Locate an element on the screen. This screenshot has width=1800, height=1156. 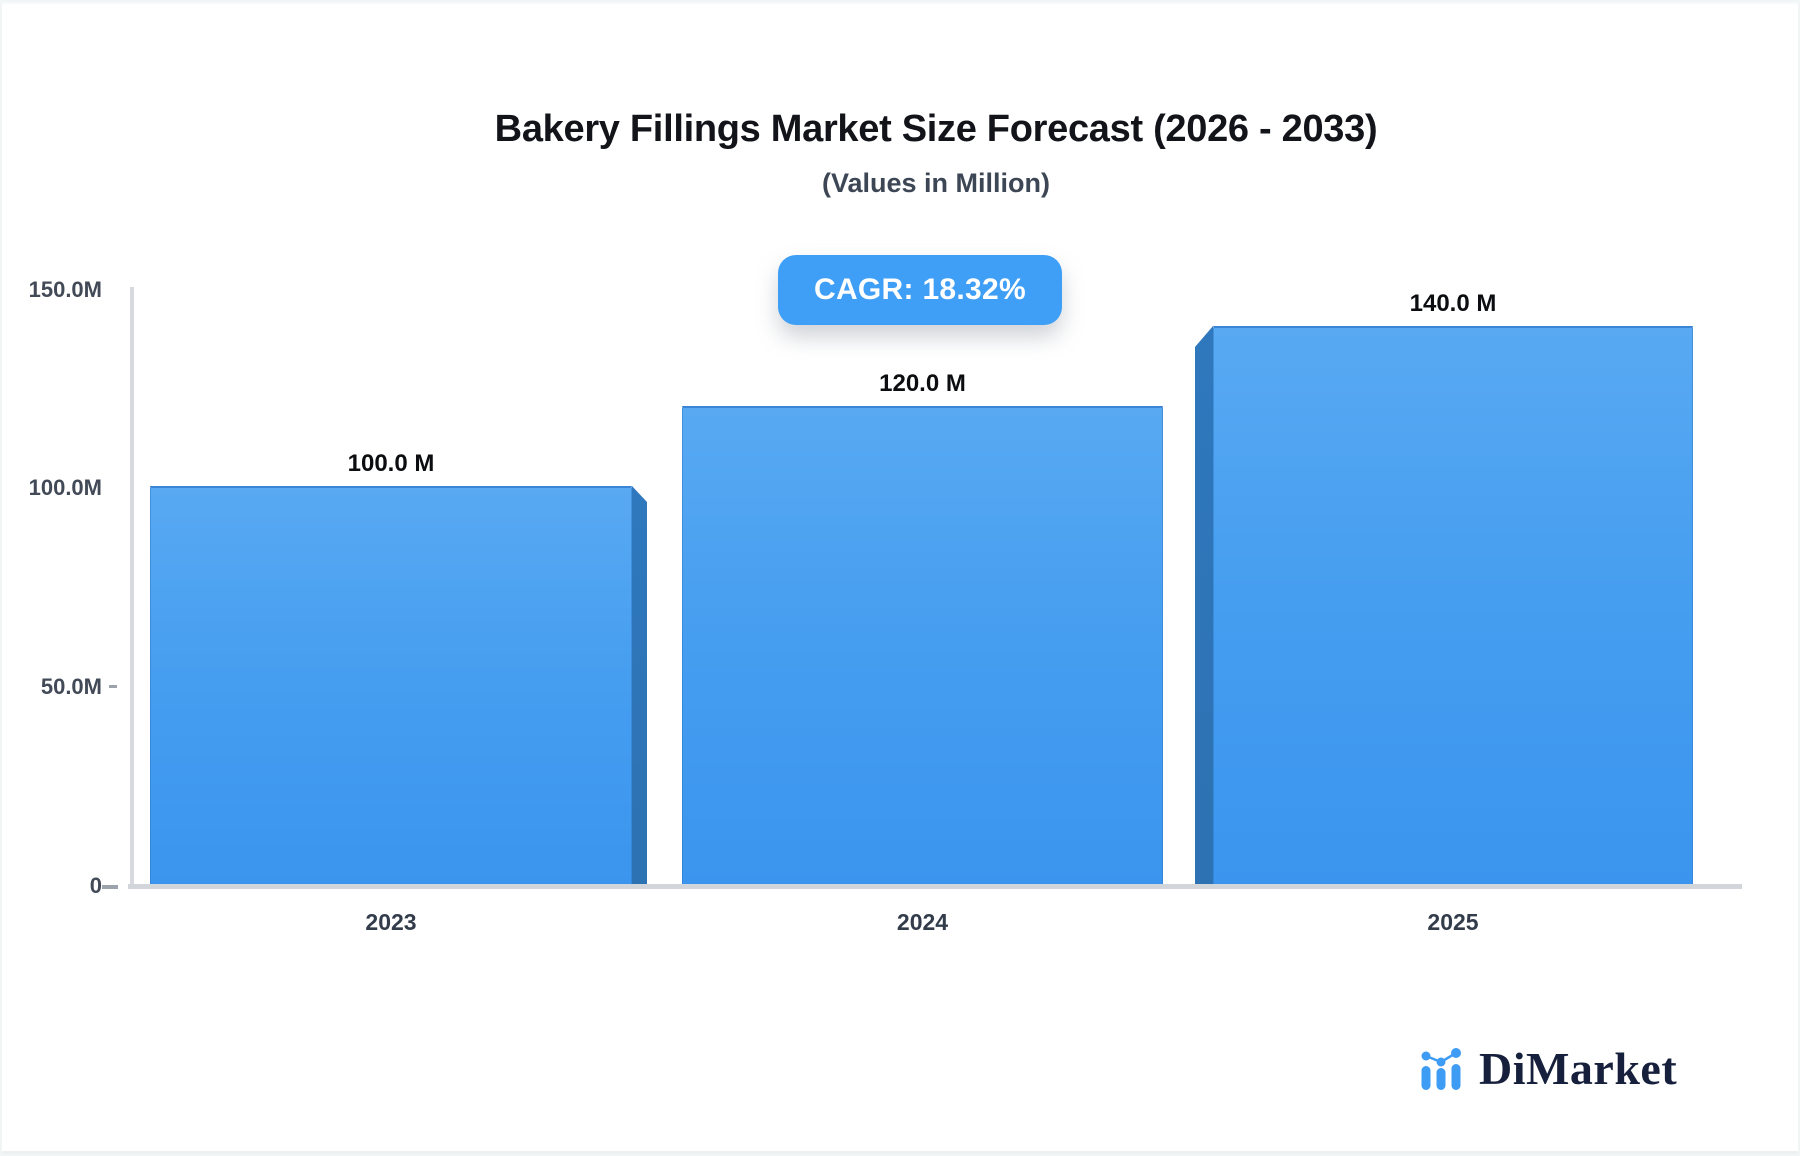
bar-2024 is located at coordinates (922, 645).